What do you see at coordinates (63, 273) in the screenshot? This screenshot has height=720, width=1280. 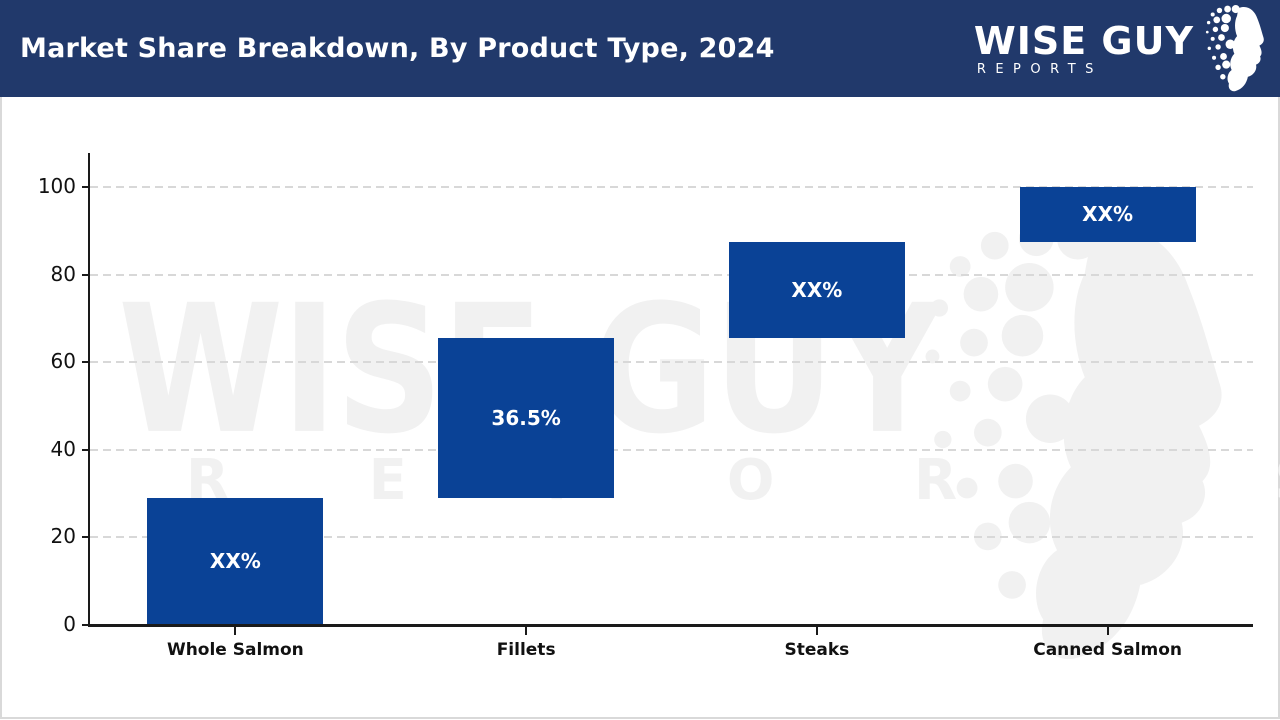 I see `y-tick-label-80: 80` at bounding box center [63, 273].